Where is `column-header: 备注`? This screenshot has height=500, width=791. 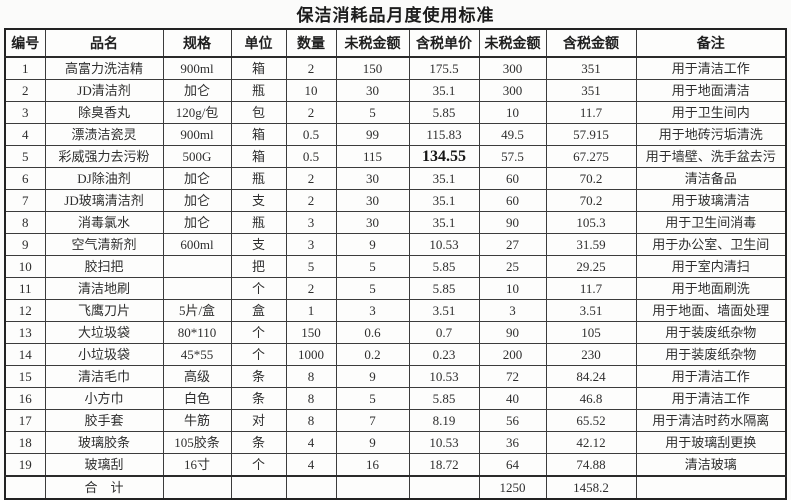
column-header: 备注 is located at coordinates (711, 43).